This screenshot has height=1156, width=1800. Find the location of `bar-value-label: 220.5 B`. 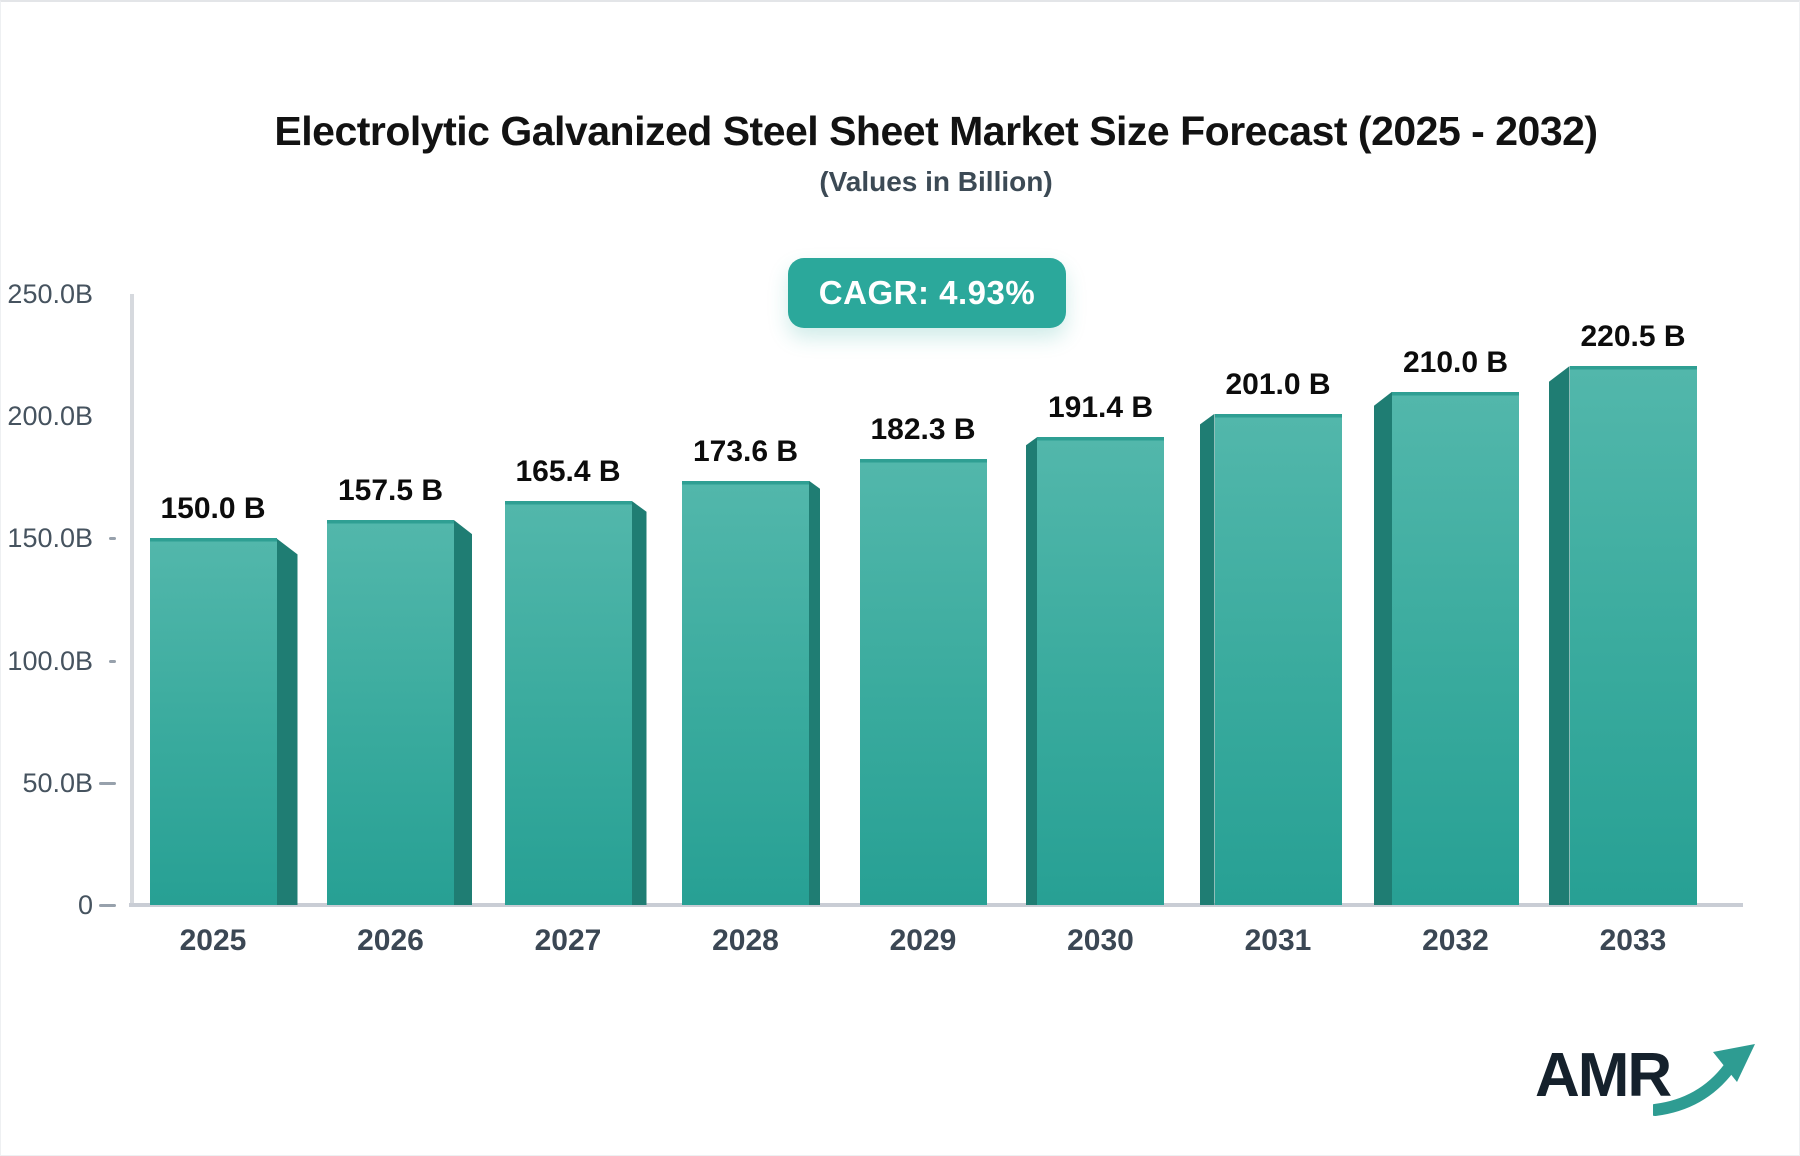

bar-value-label: 220.5 B is located at coordinates (1633, 337).